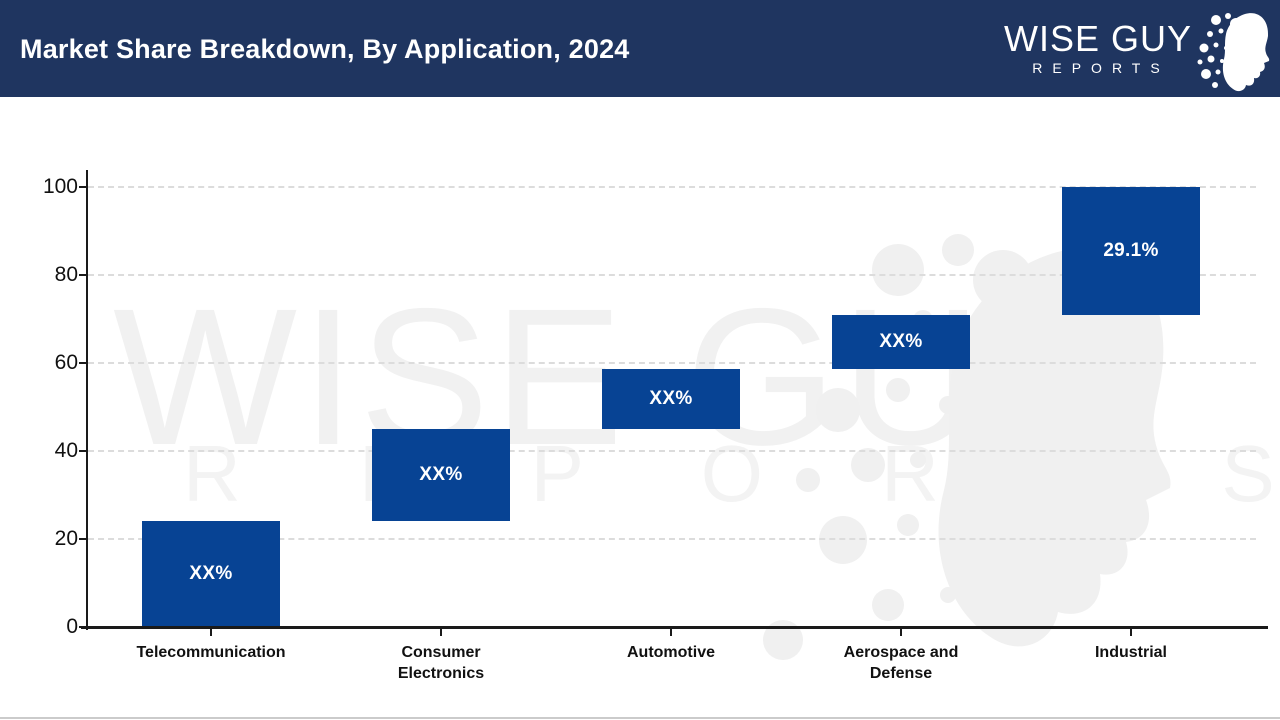 Image resolution: width=1280 pixels, height=720 pixels. I want to click on brand-logo: WISE GUY REPORTS, so click(1098, 48).